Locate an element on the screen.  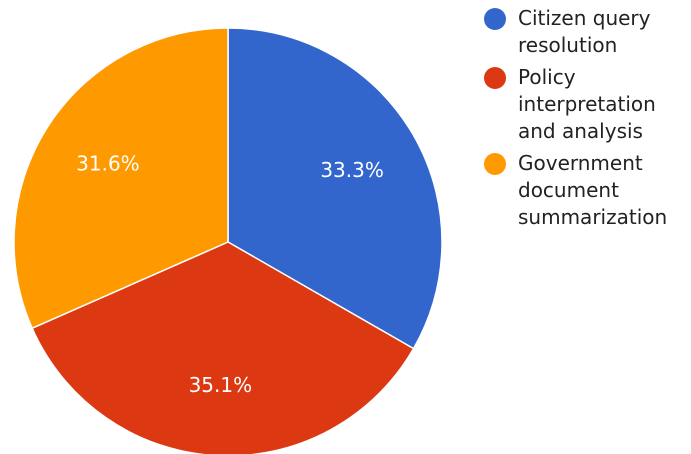
legend-label: Policy interpretation and analysis is located at coordinates (587, 104).